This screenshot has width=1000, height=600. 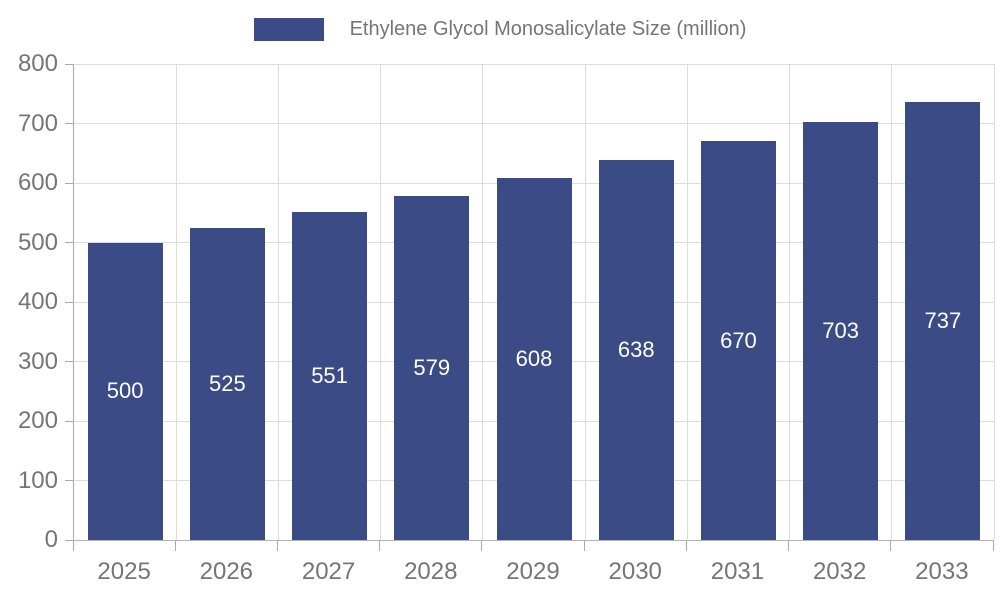 I want to click on x-axis-tick-label: 2025, so click(x=124, y=571).